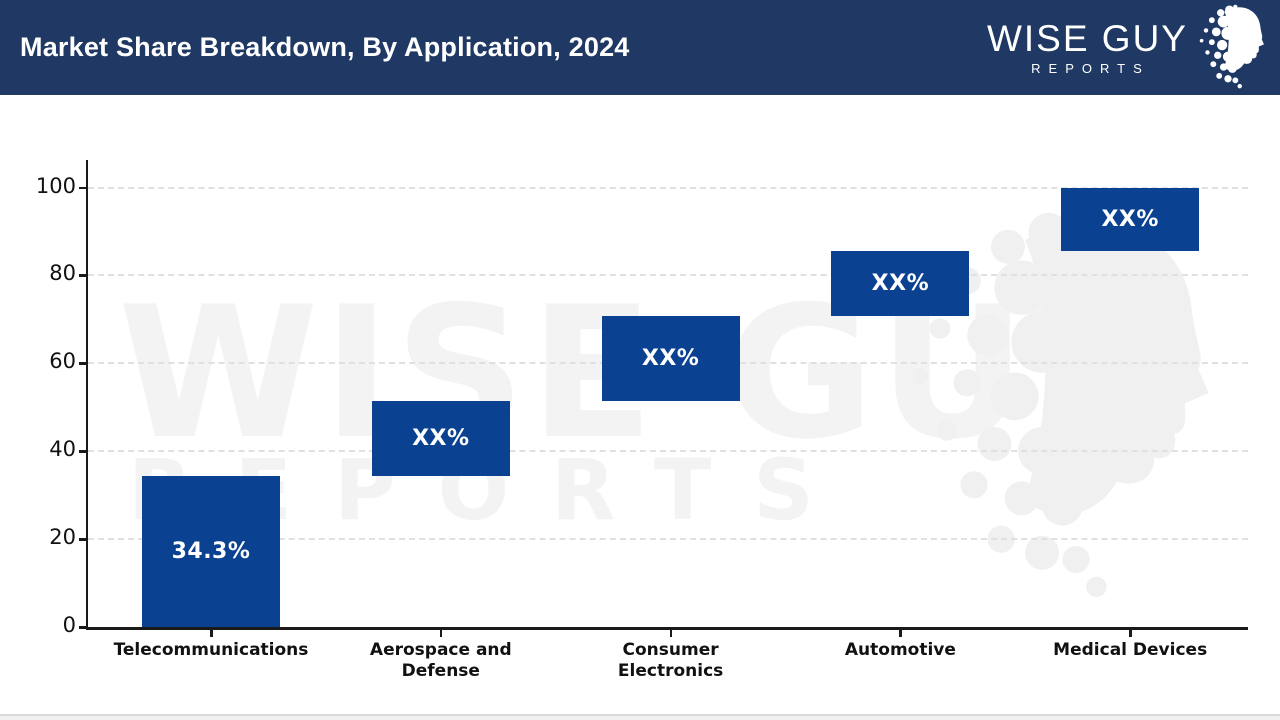  I want to click on logo-head-icon, so click(1231, 46).